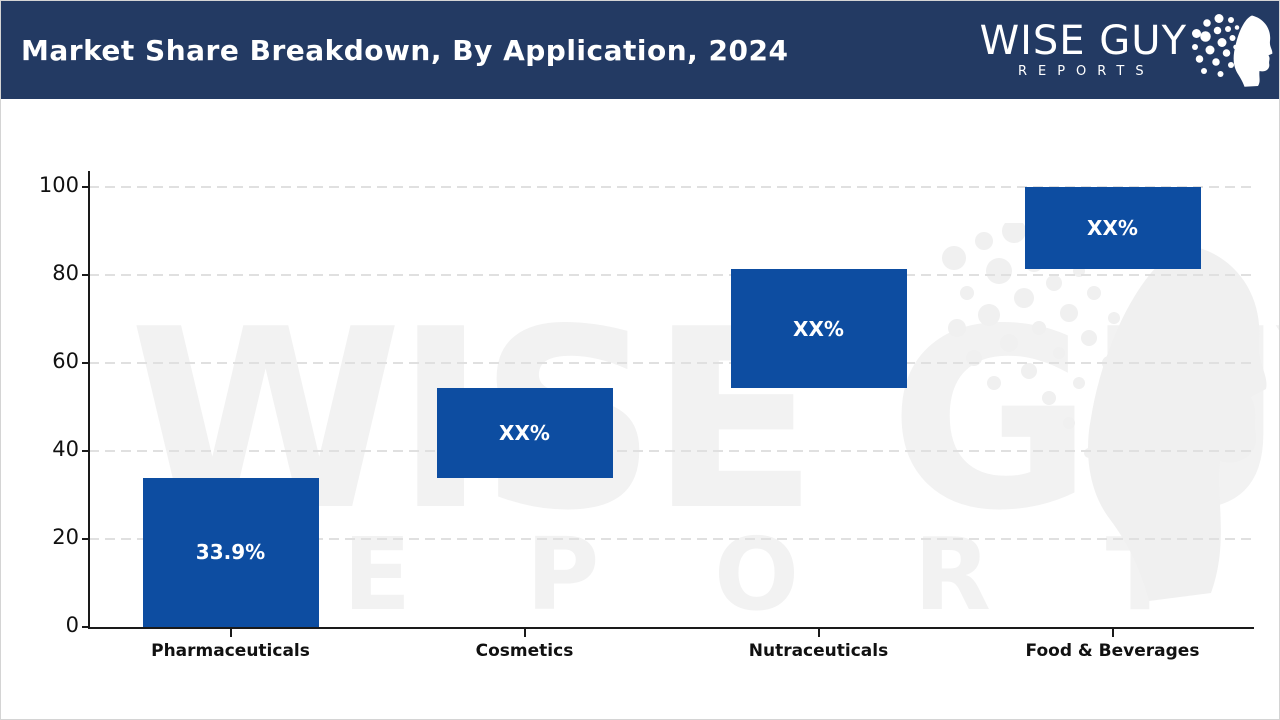  Describe the element at coordinates (818, 651) in the screenshot. I see `x-axis-category-label-nutraceuticals: Nutraceuticals` at that location.